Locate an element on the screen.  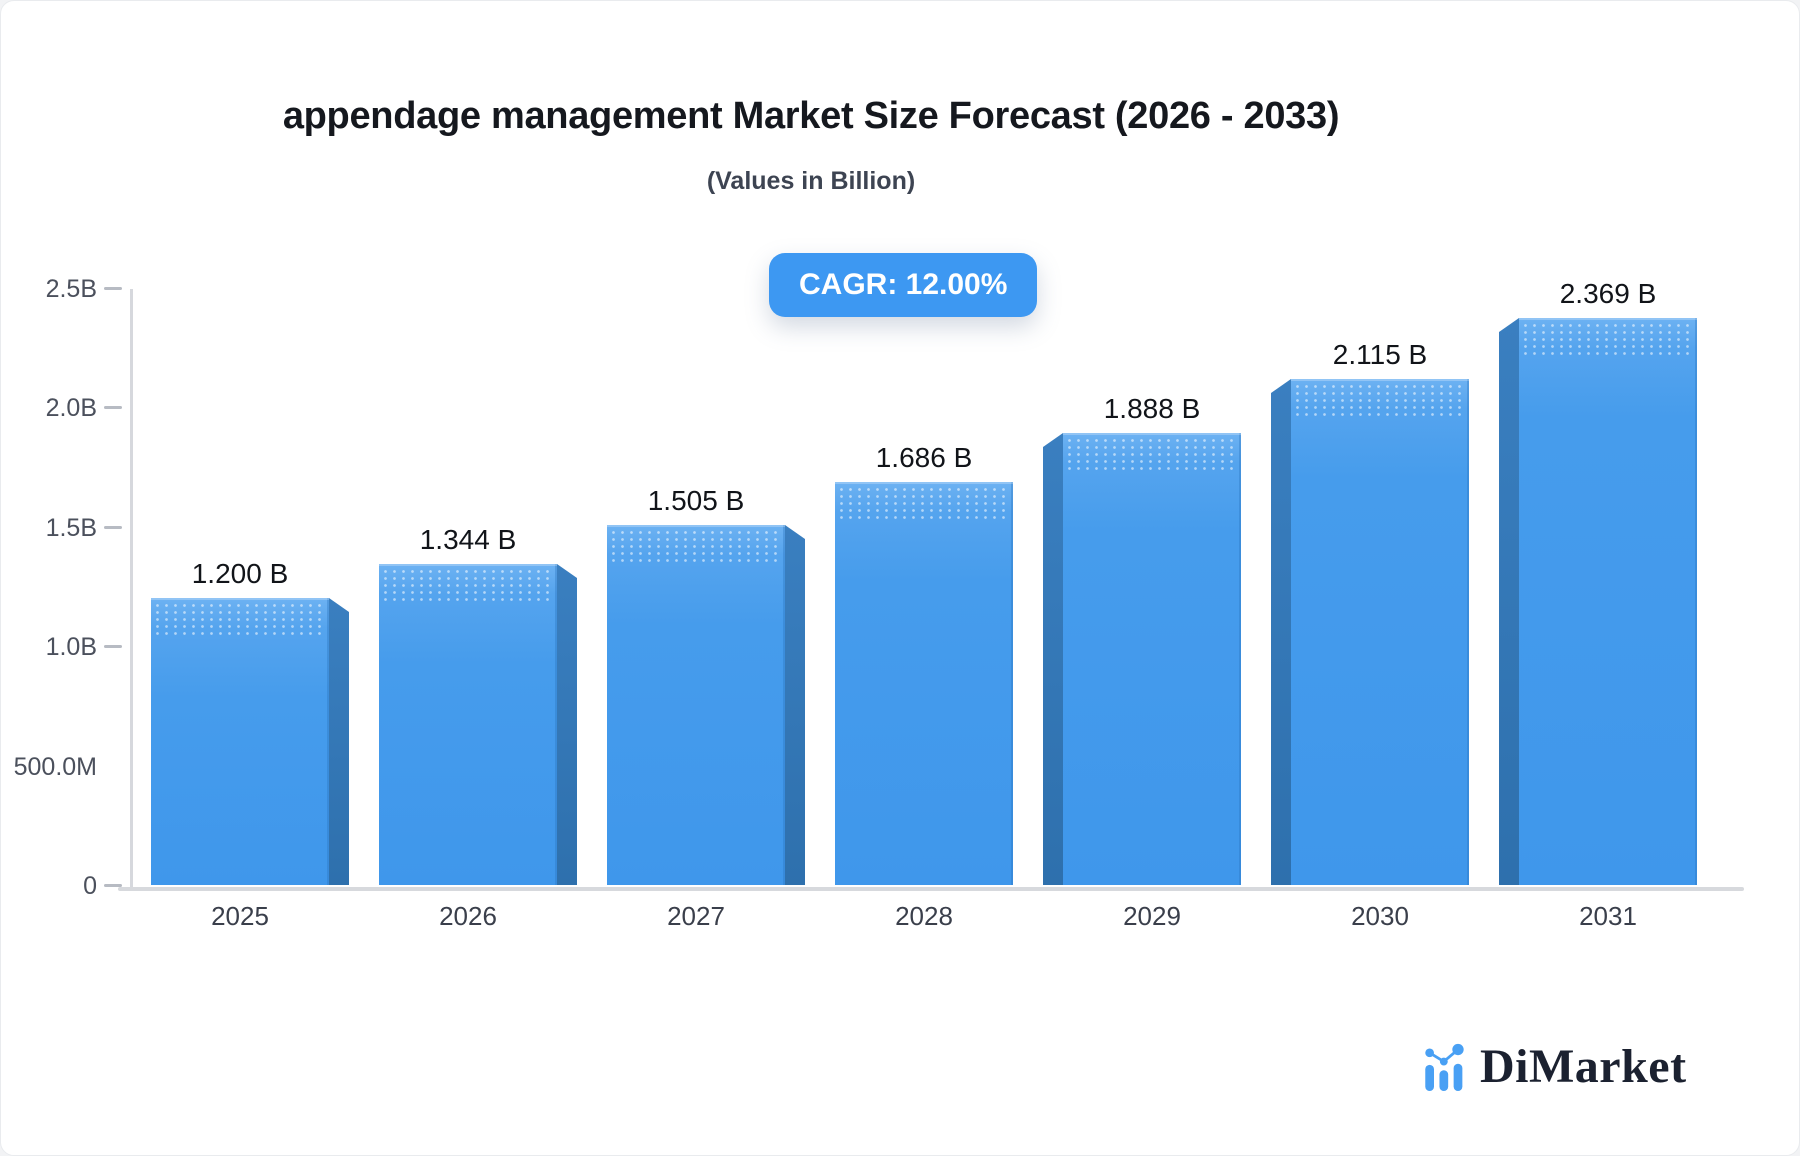
brand-name: DiMarket is located at coordinates (1583, 1066).